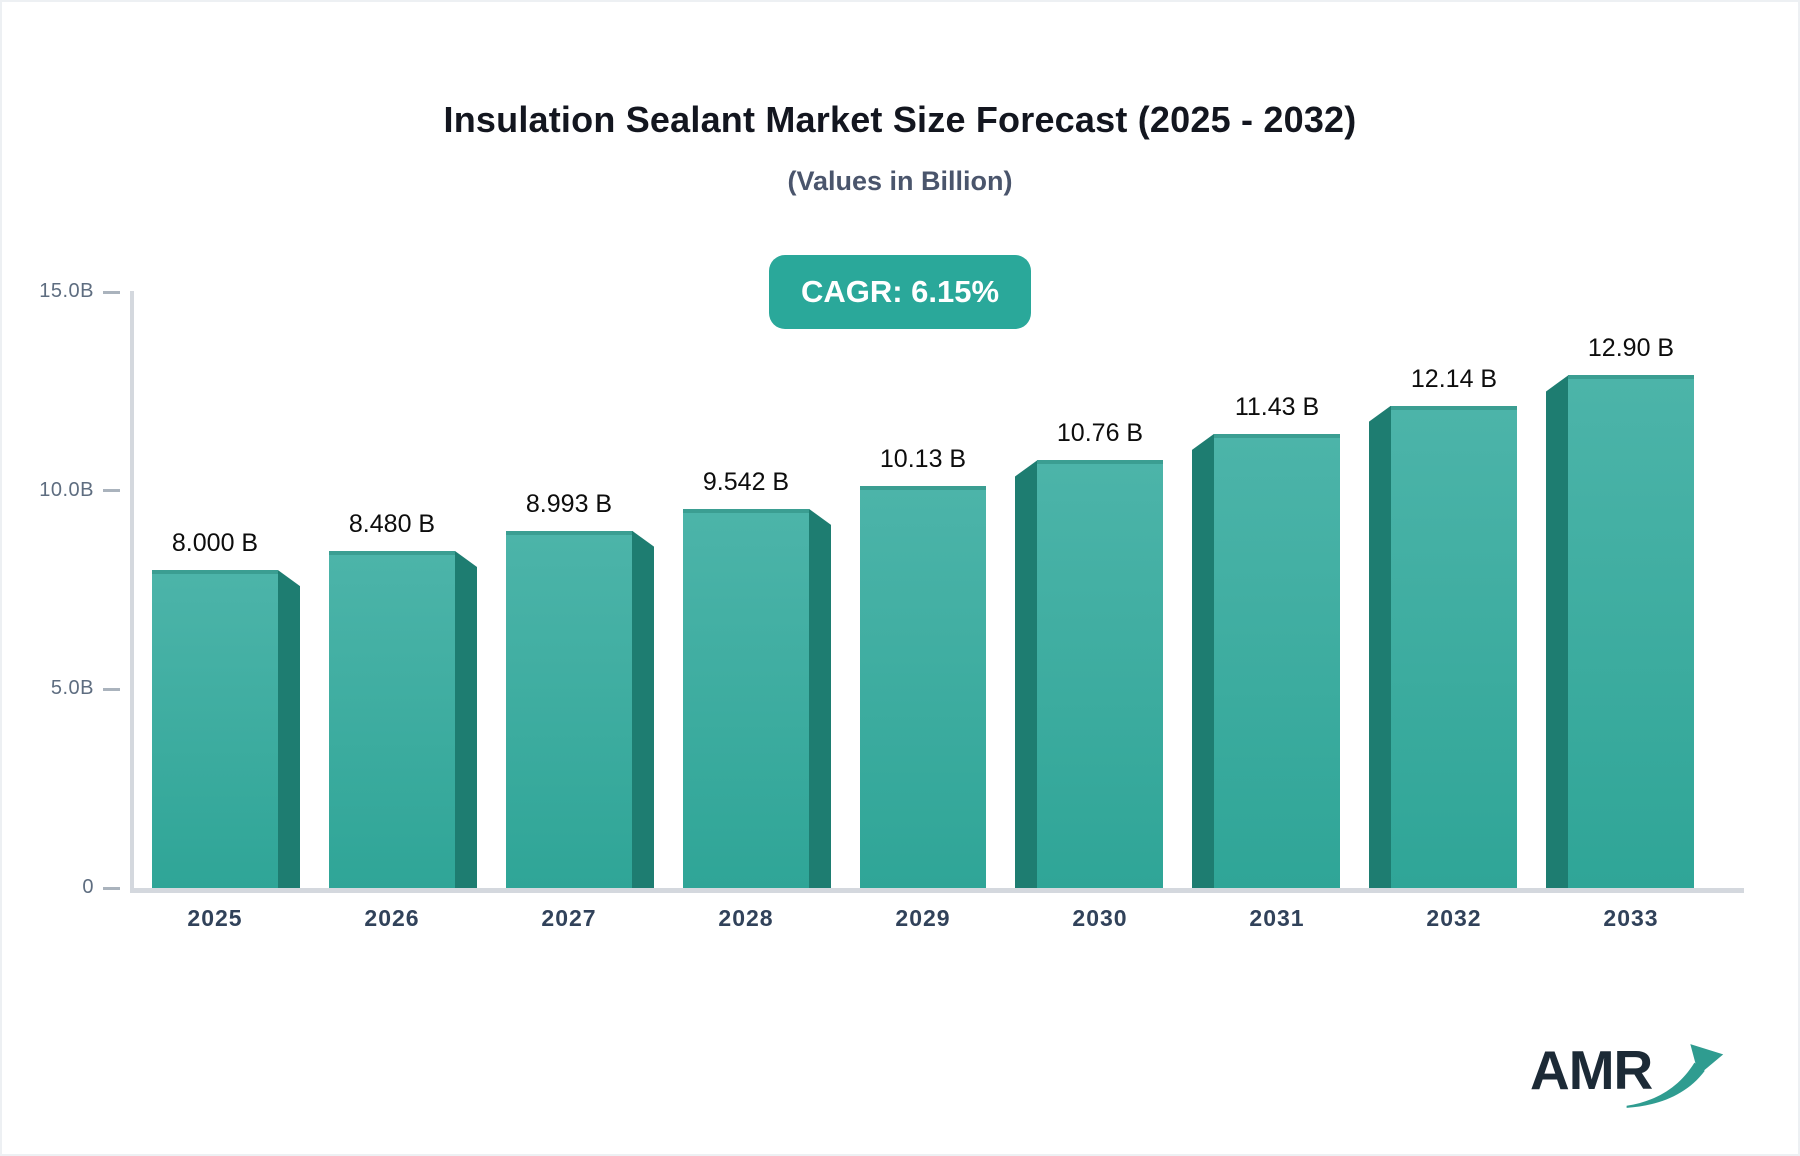 The image size is (1800, 1156). I want to click on bar-2030, so click(1100, 674).